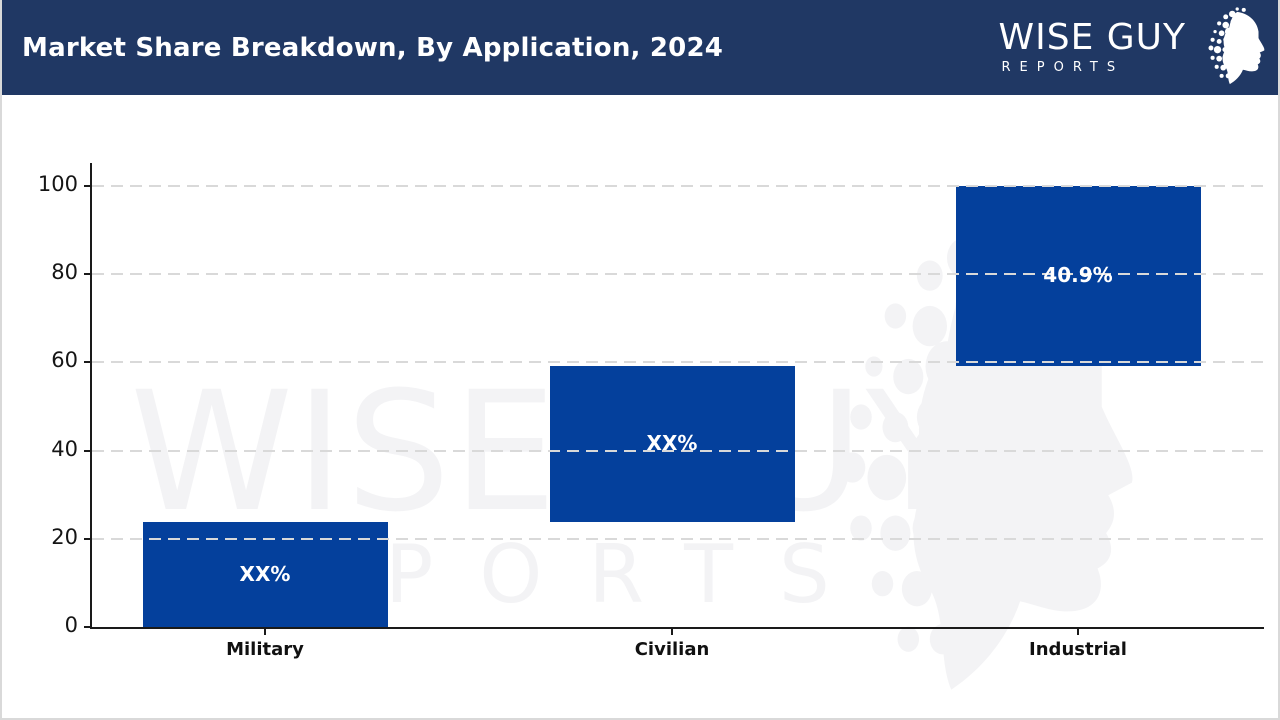  I want to click on logo-wordmark: WISE GUY, so click(1092, 37).